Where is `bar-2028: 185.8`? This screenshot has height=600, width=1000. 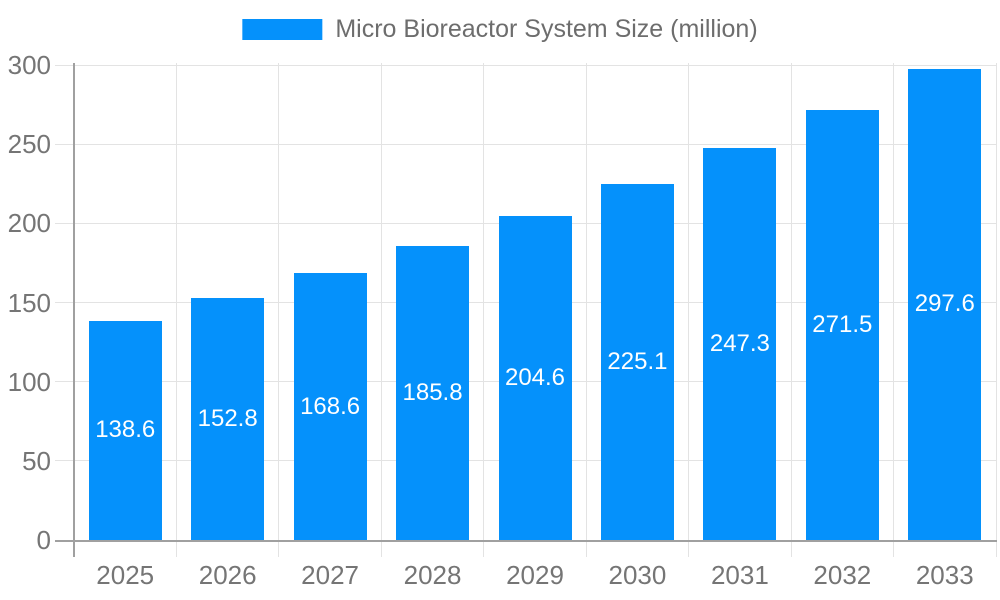 bar-2028: 185.8 is located at coordinates (433, 392).